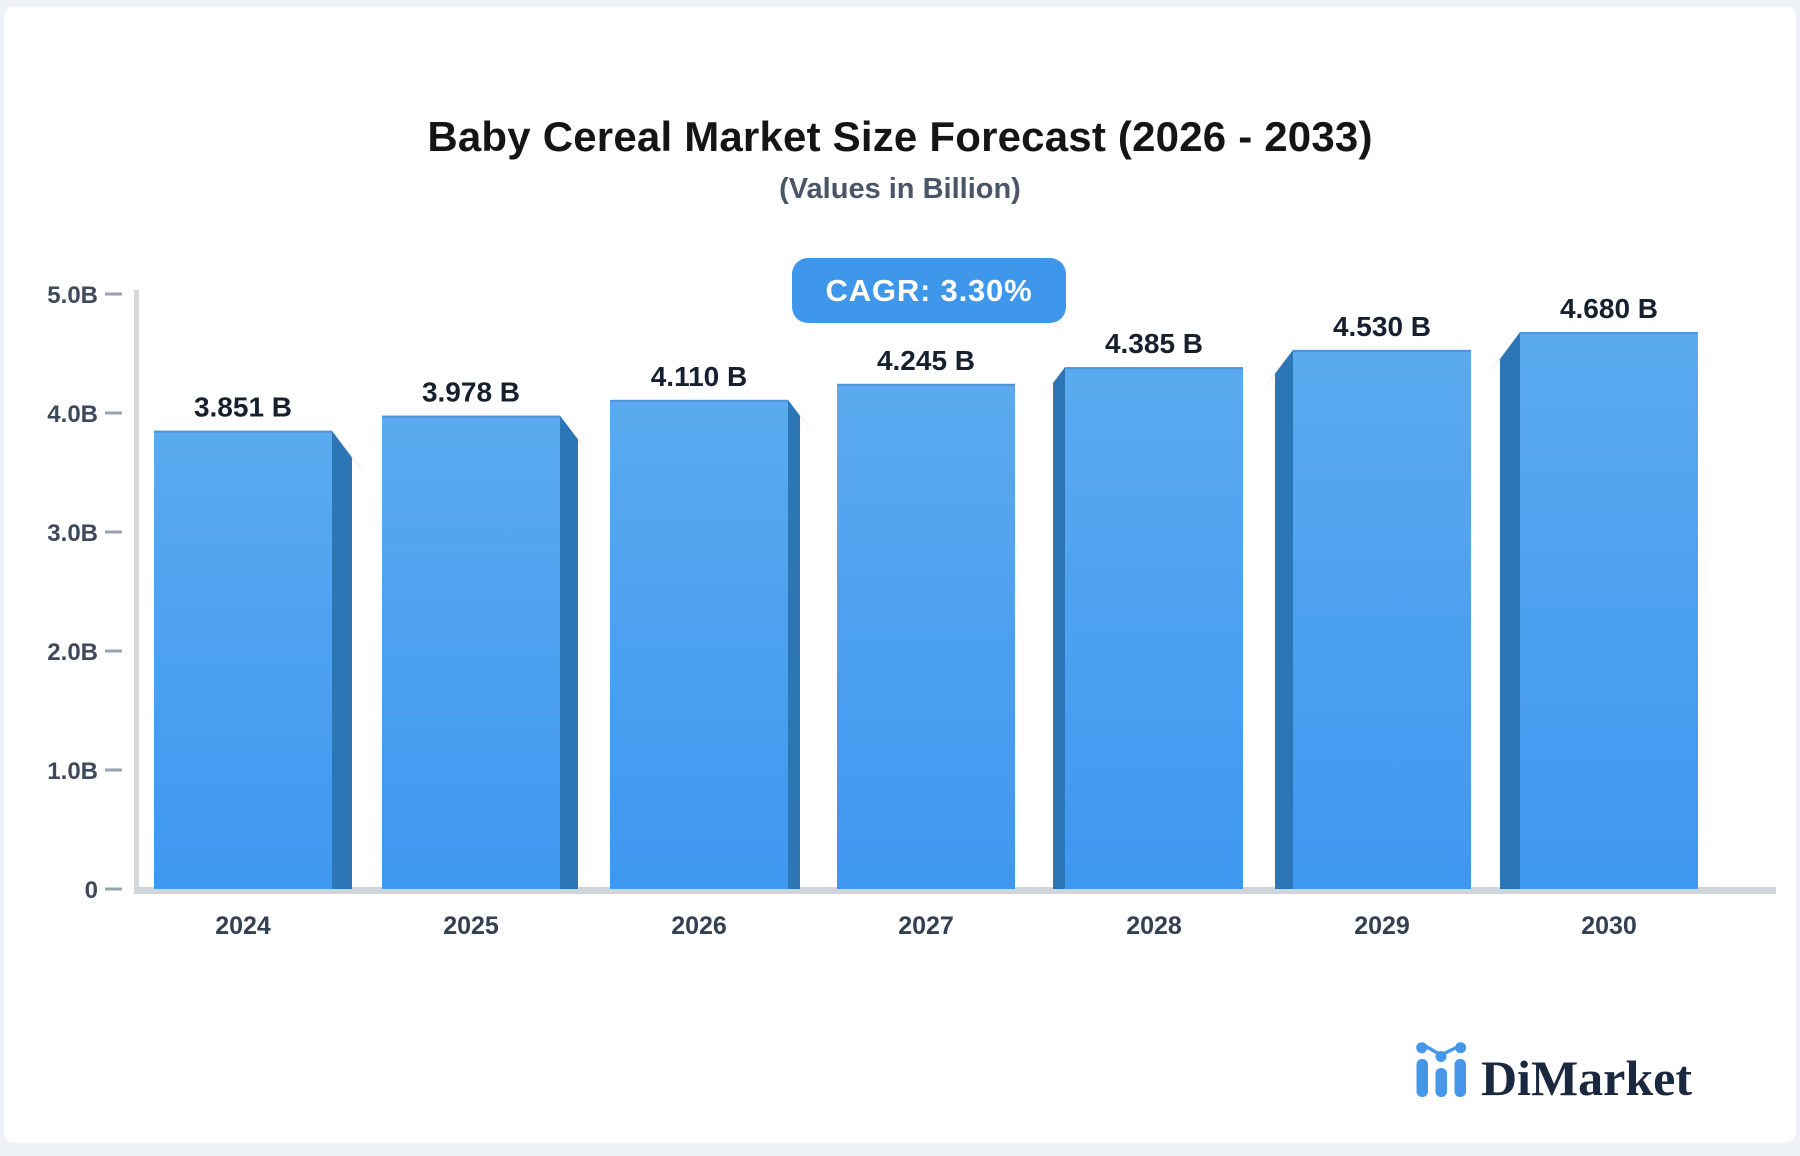 This screenshot has height=1156, width=1800. What do you see at coordinates (1154, 628) in the screenshot?
I see `bar-main-face-2028` at bounding box center [1154, 628].